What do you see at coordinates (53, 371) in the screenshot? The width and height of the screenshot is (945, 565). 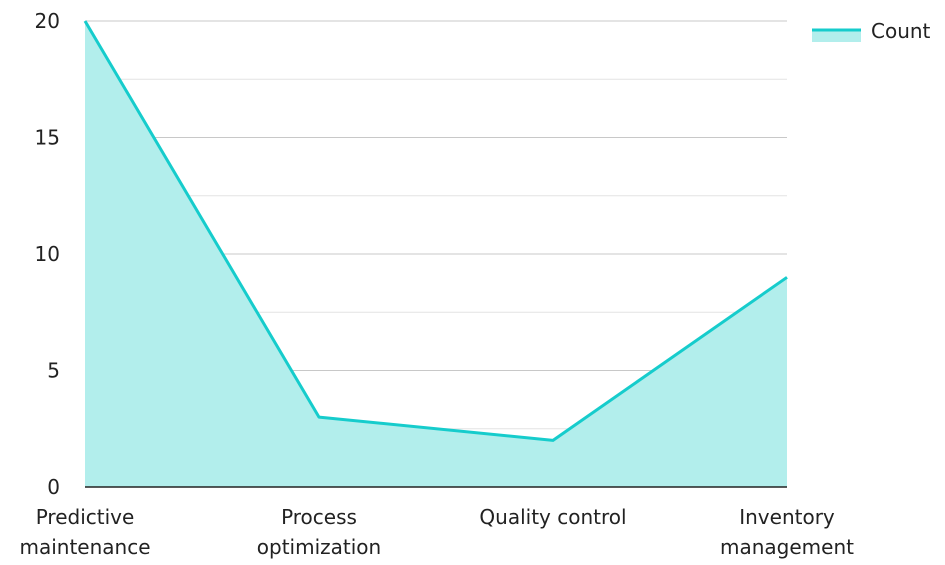 I see `y-tick-label: 5` at bounding box center [53, 371].